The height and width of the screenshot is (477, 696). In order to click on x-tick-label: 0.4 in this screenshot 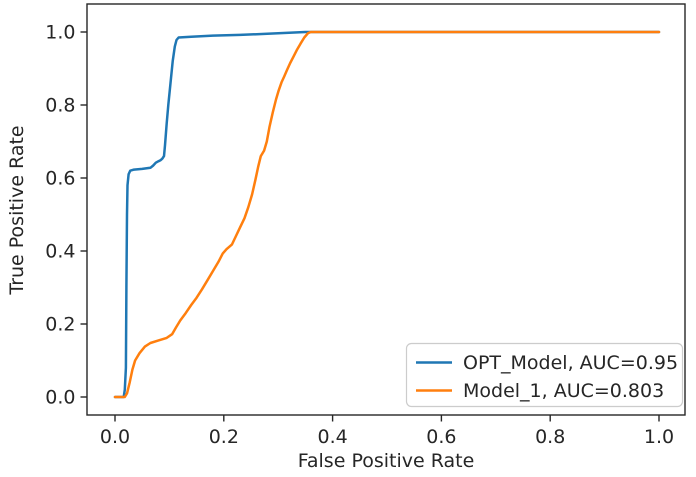, I will do `click(332, 437)`.